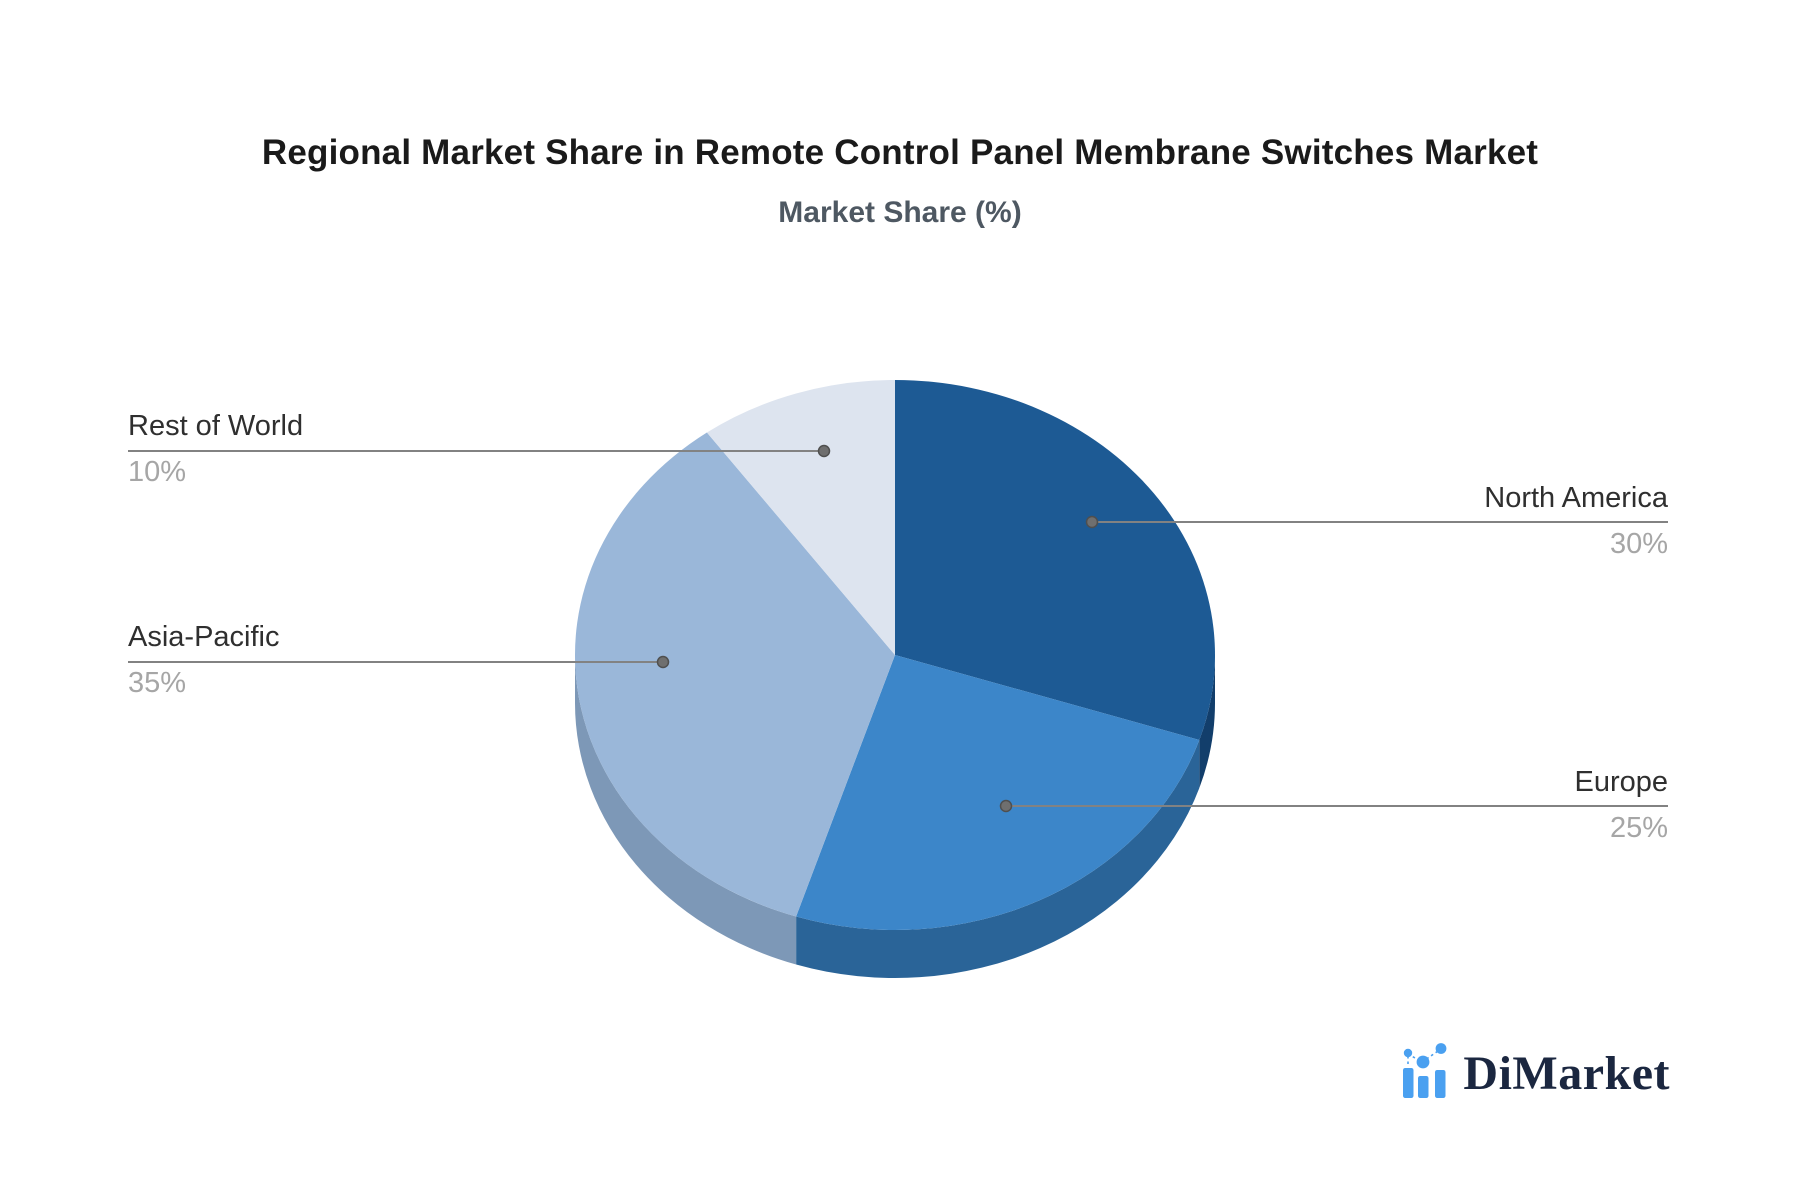  I want to click on slice-label-europe: Europe, so click(1621, 782).